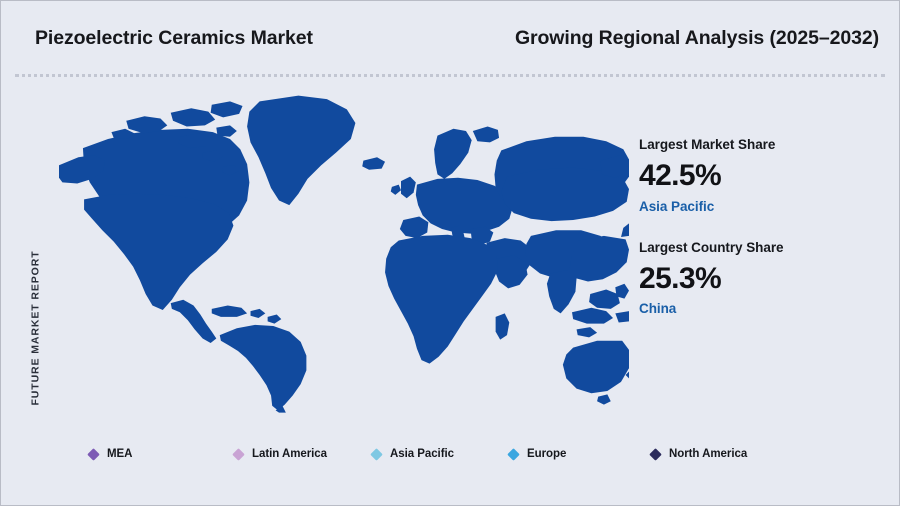 This screenshot has width=900, height=506. What do you see at coordinates (696, 37) in the screenshot?
I see `header-subtitle: Growing Regional Analysis (2025–2032)` at bounding box center [696, 37].